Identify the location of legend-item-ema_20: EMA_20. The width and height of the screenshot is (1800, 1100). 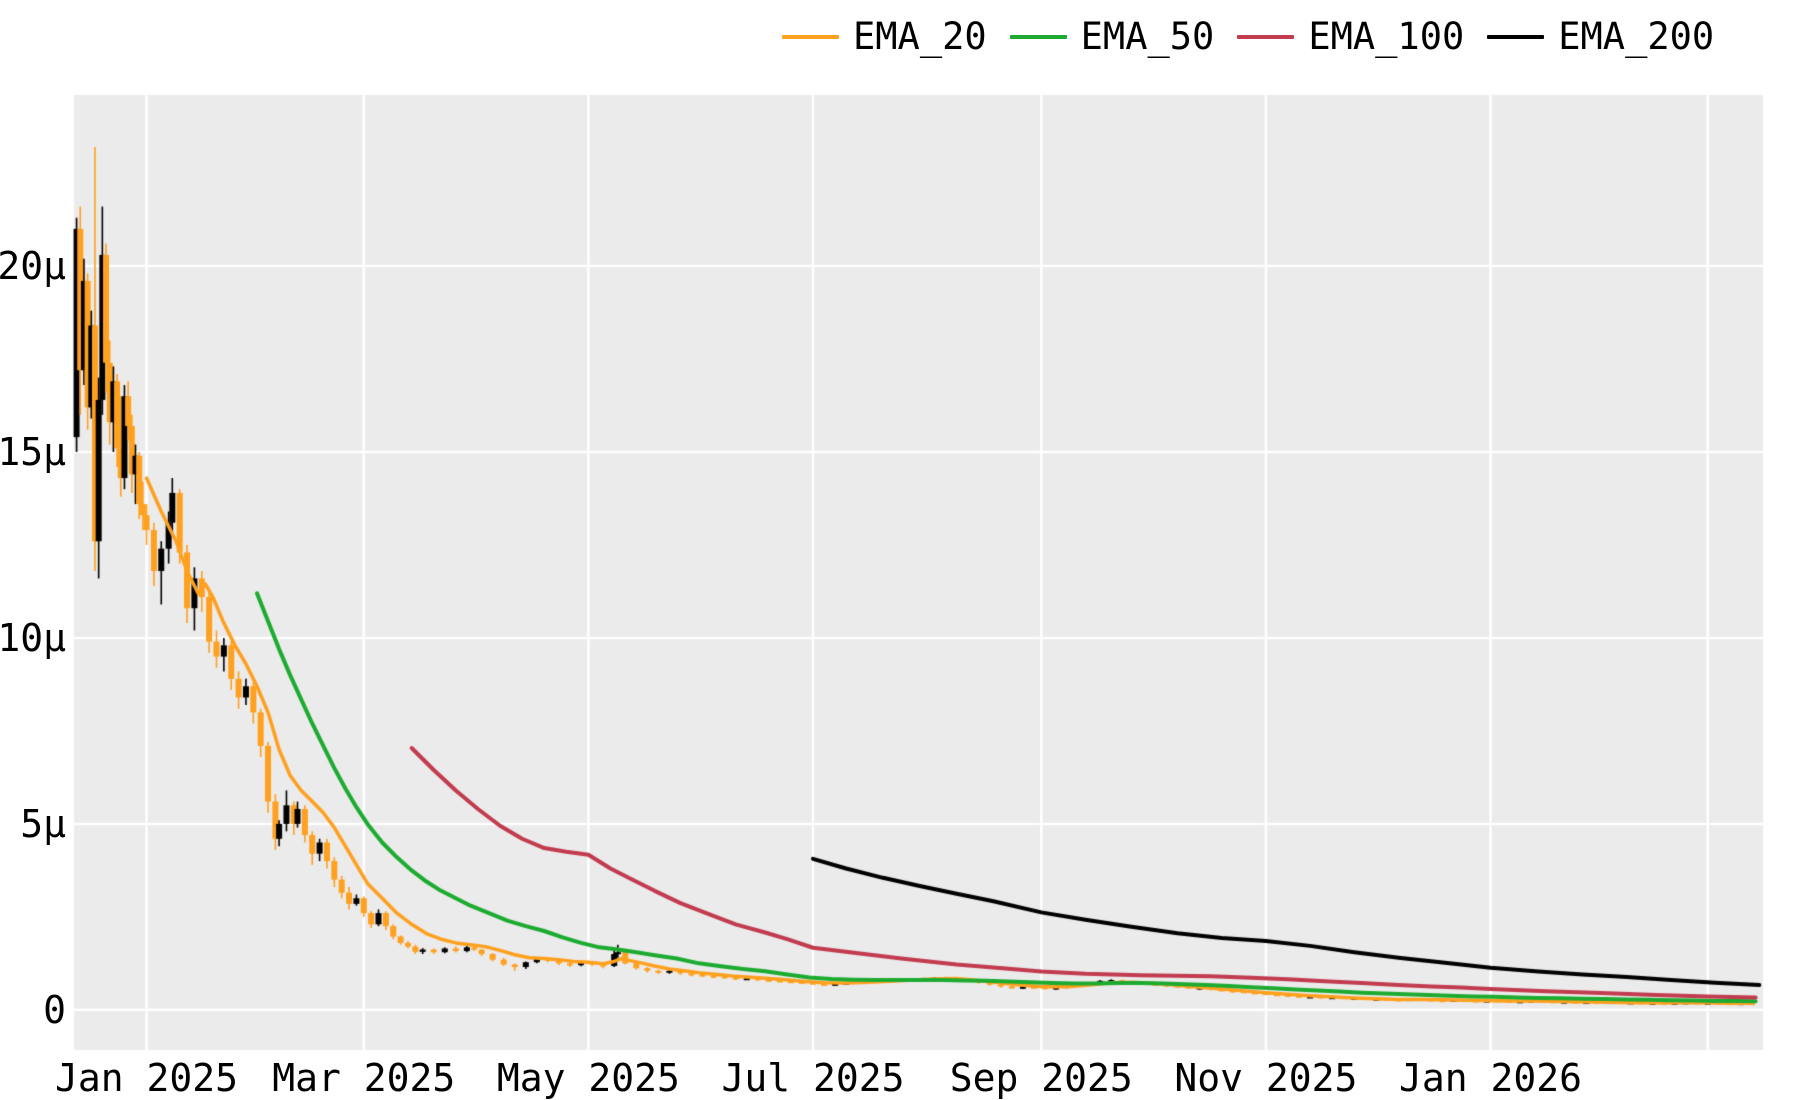
(884, 37).